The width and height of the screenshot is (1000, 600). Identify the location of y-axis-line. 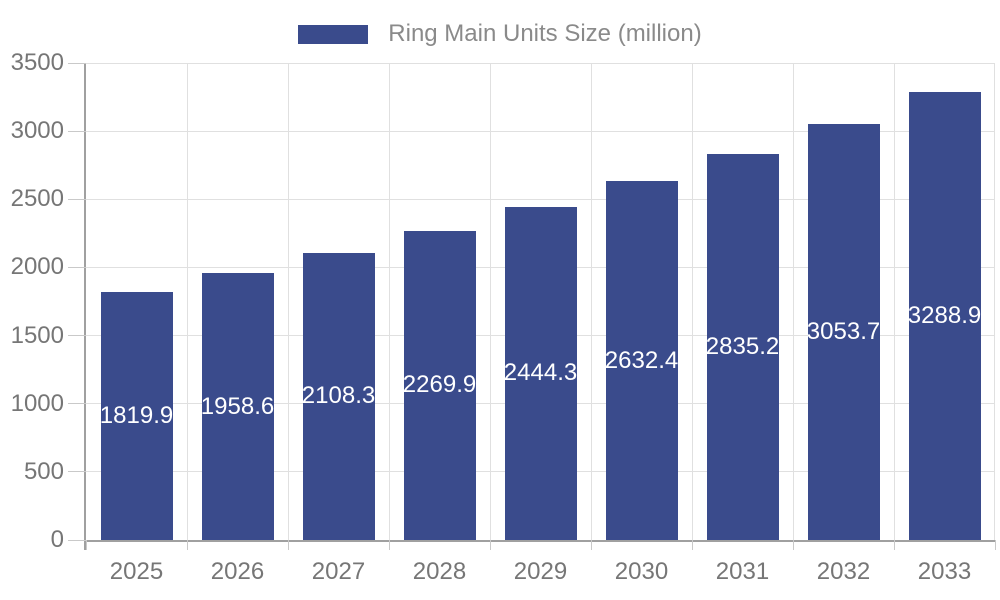
(85, 306).